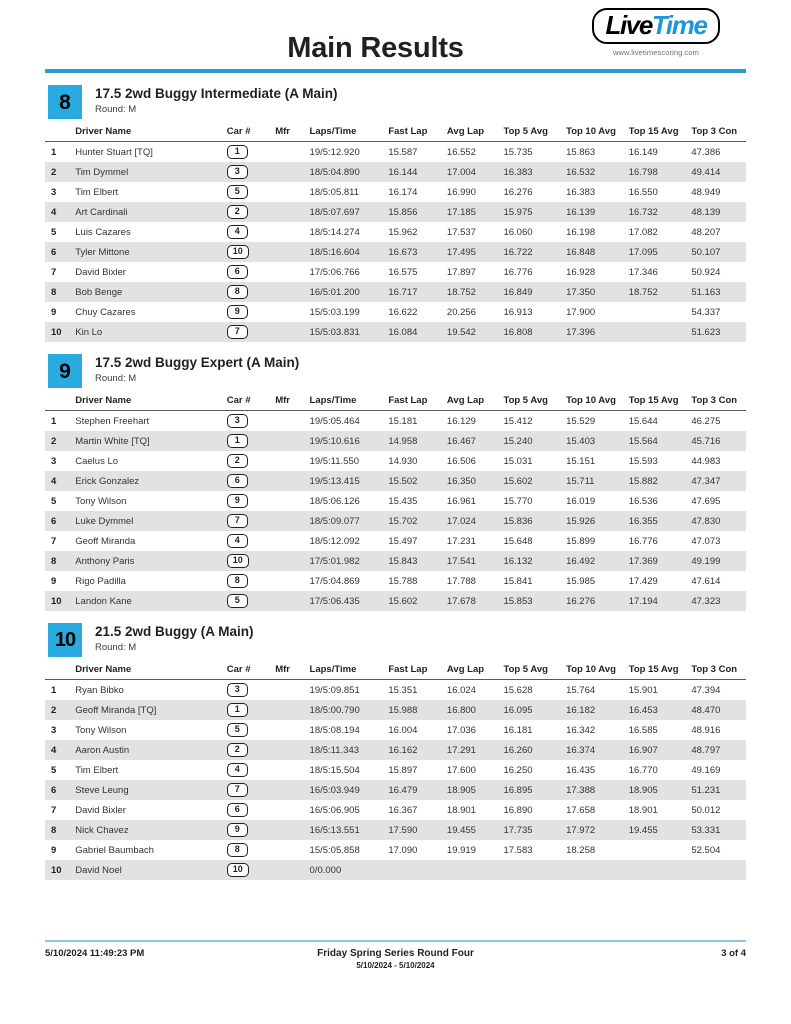  I want to click on cell-driver: Luis Cazares, so click(103, 232).